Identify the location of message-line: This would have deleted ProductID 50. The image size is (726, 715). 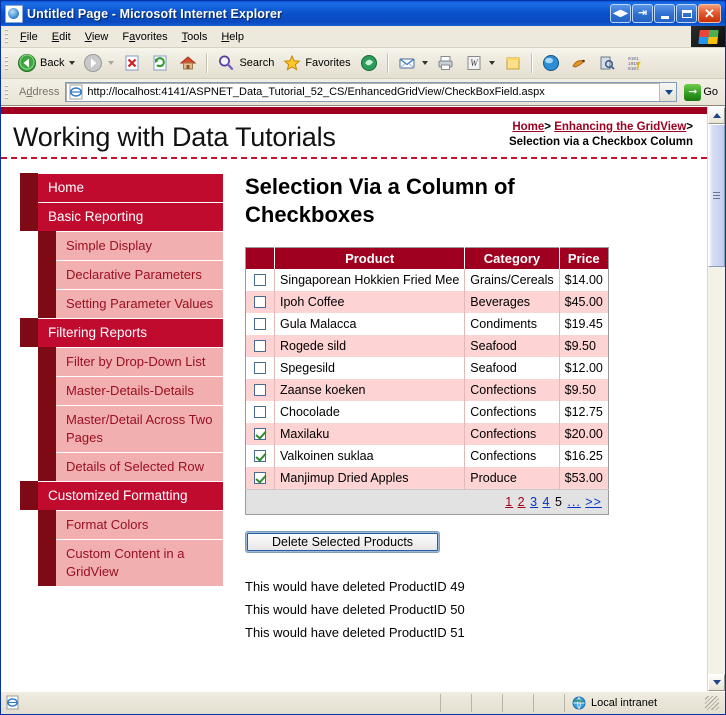
(355, 609).